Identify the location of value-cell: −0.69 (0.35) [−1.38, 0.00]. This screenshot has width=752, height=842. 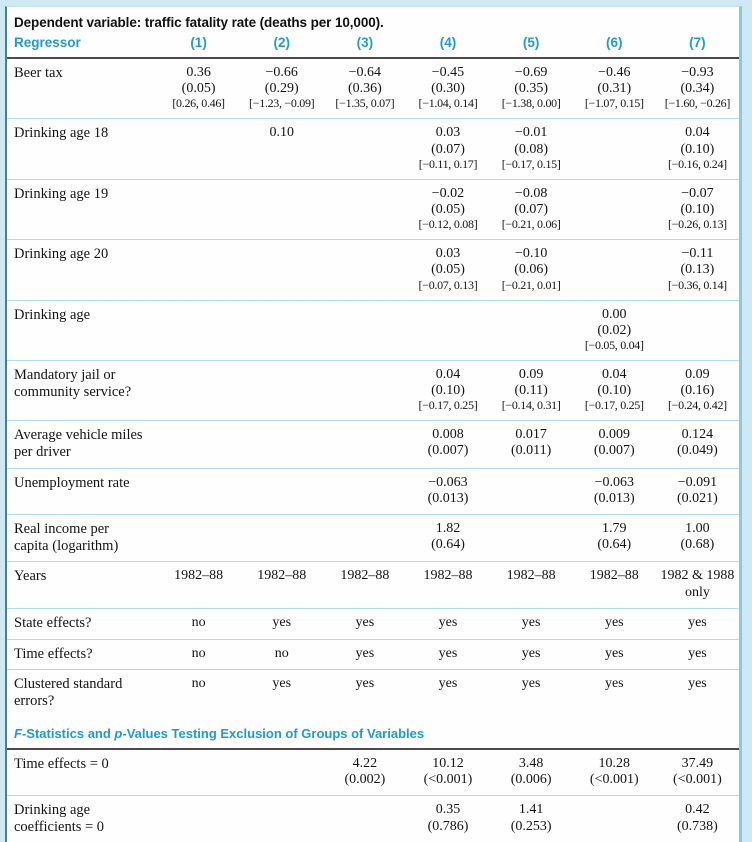
(531, 88).